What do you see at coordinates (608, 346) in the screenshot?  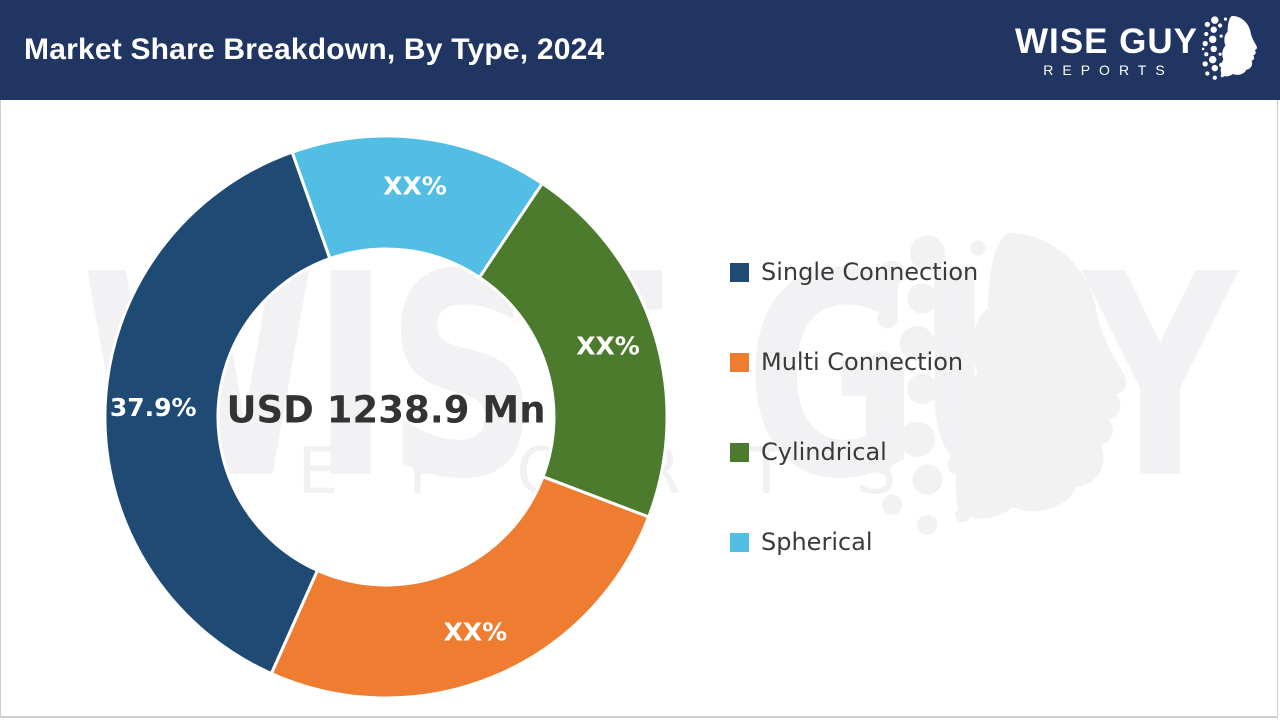 I see `slice-label-cylindrical: XX%` at bounding box center [608, 346].